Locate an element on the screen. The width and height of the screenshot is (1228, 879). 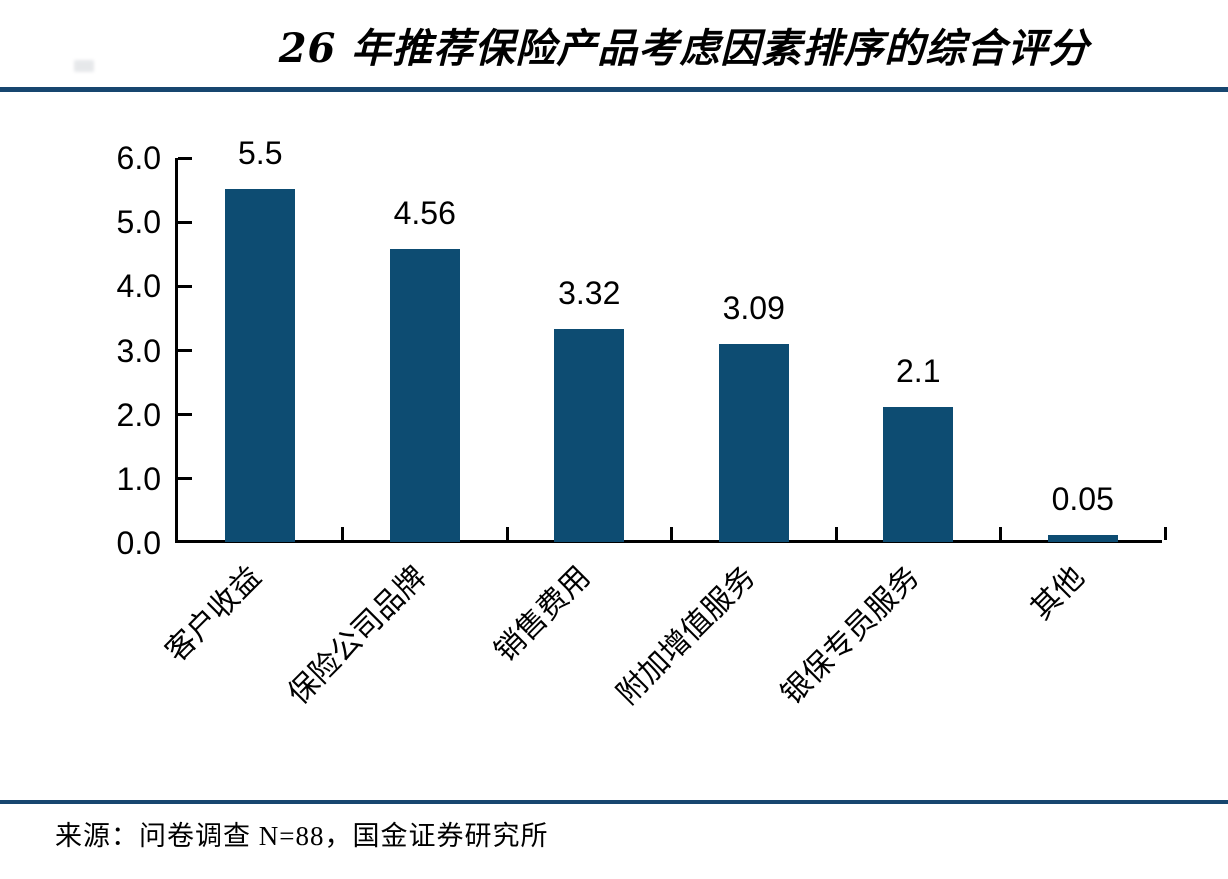
y-tick-label-2.0: 2.0 is located at coordinates (138, 414).